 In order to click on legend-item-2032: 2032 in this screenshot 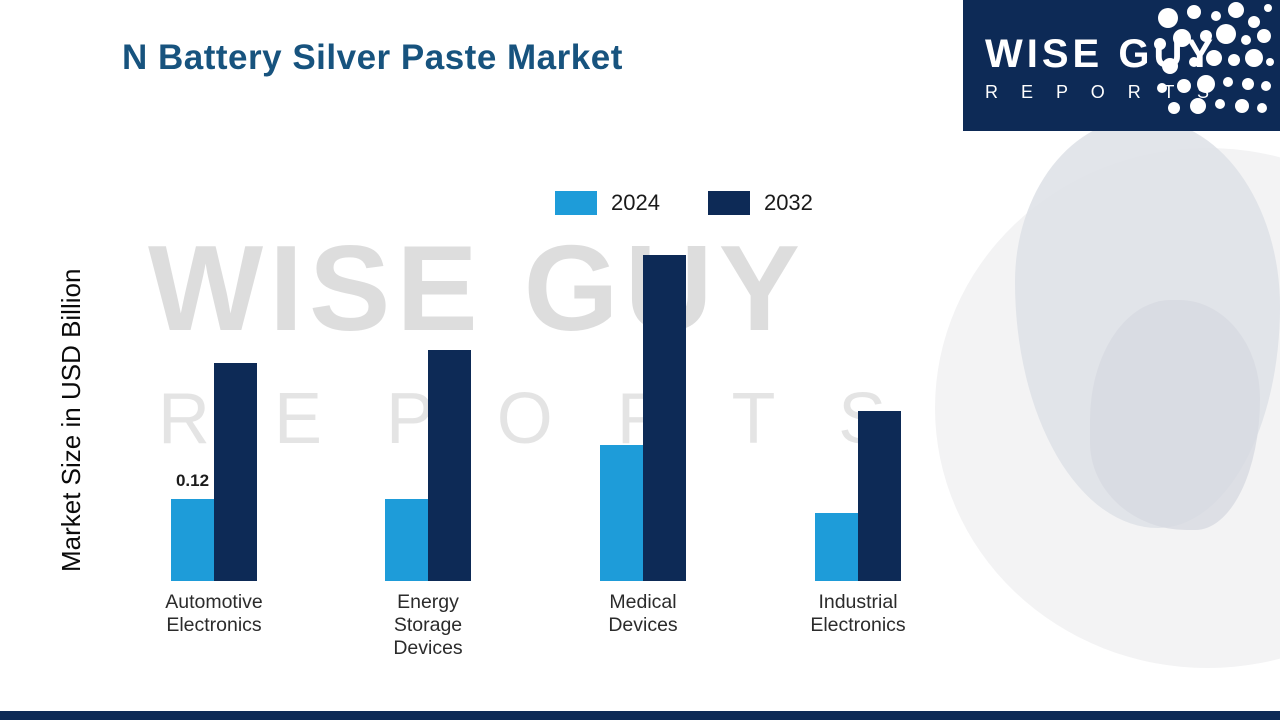, I will do `click(760, 203)`.